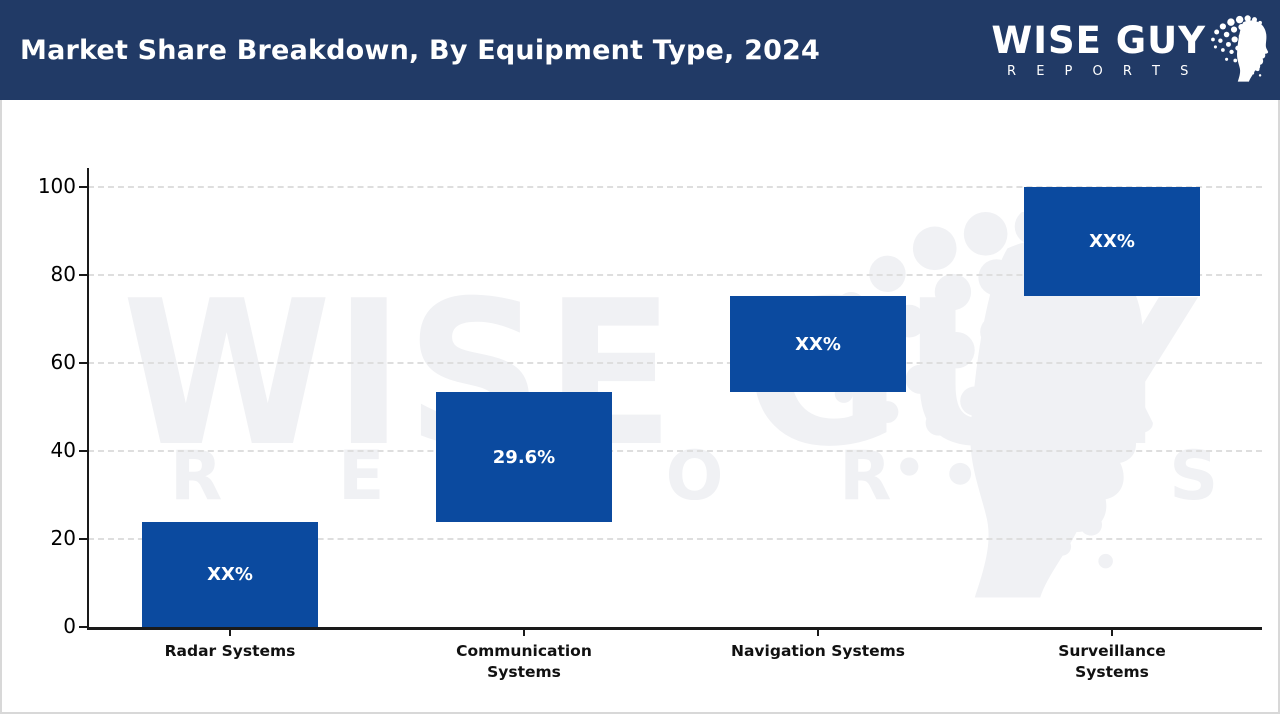 Image resolution: width=1280 pixels, height=720 pixels. What do you see at coordinates (56, 186) in the screenshot?
I see `y-axis-tick-label: 100` at bounding box center [56, 186].